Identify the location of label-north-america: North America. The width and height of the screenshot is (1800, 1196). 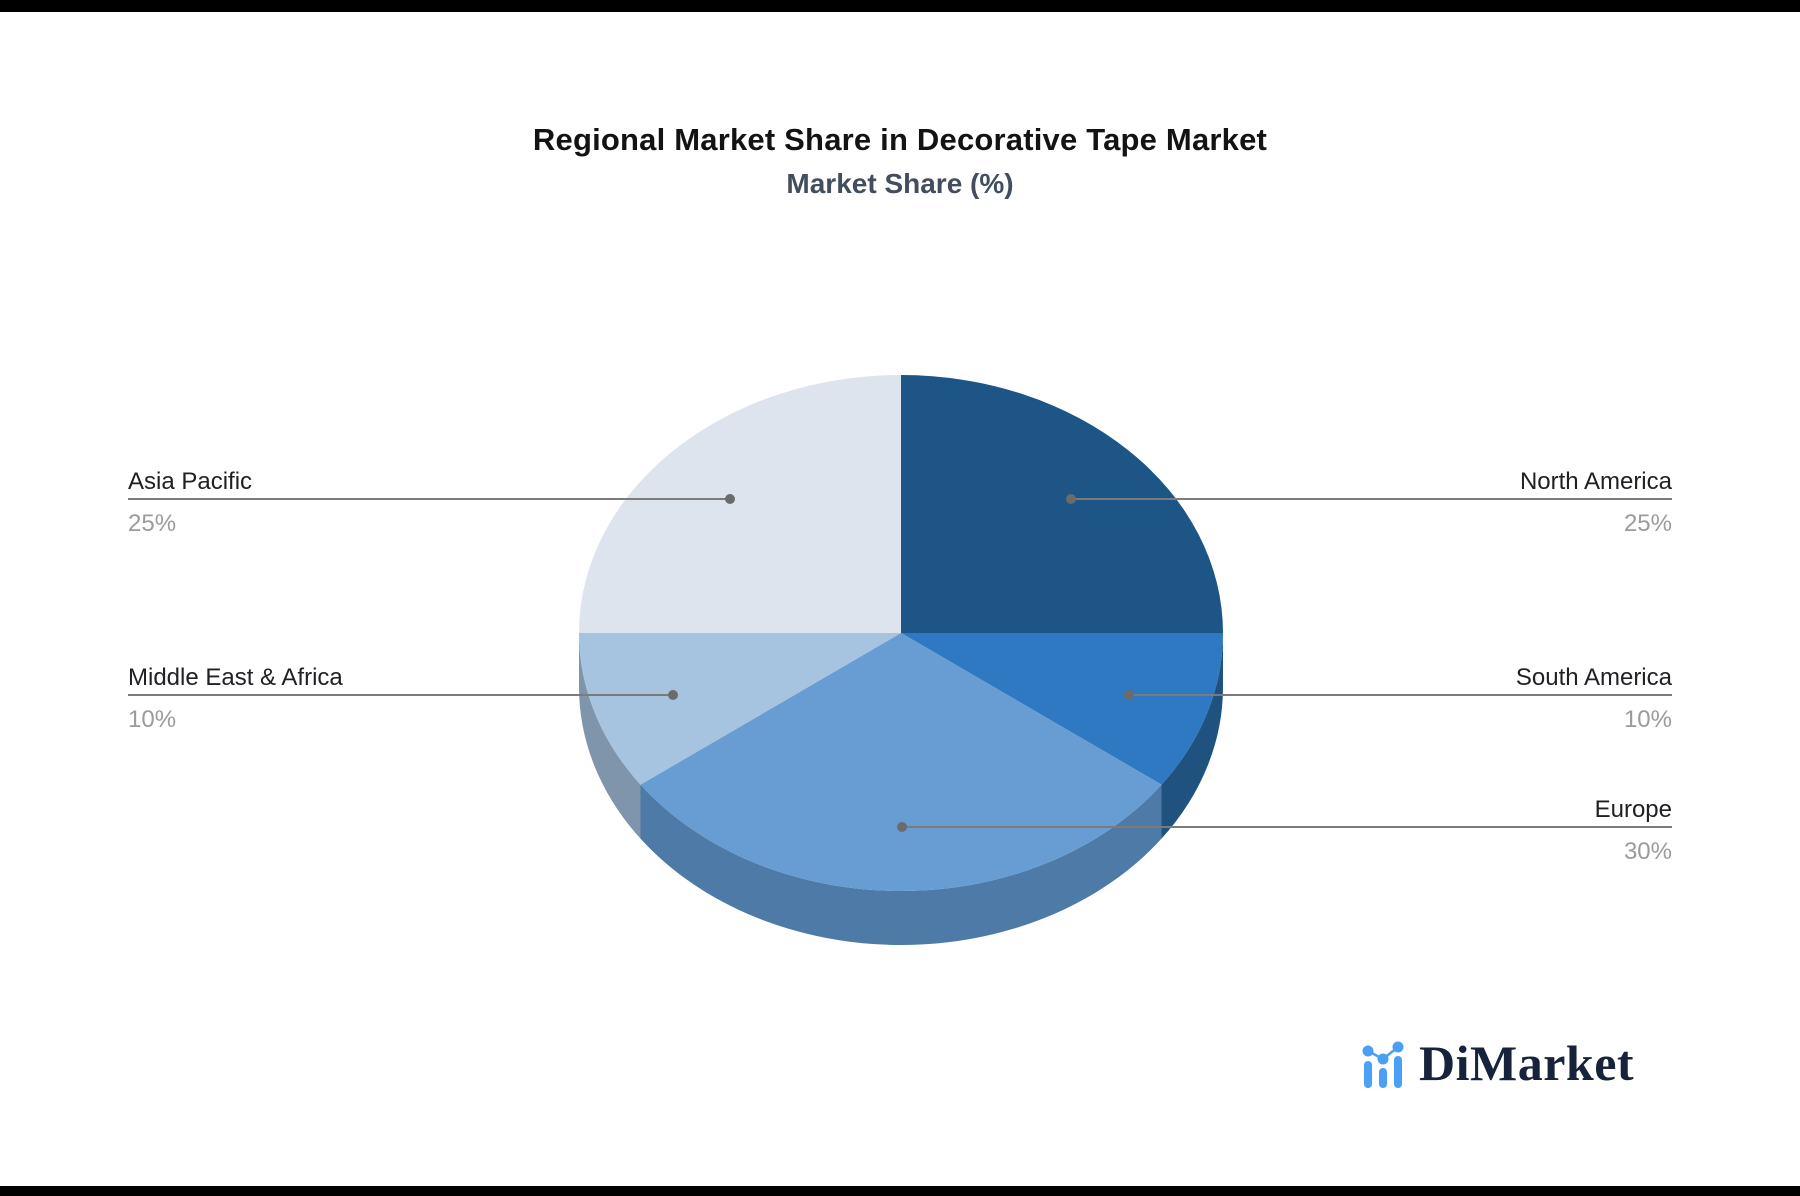
(1596, 481).